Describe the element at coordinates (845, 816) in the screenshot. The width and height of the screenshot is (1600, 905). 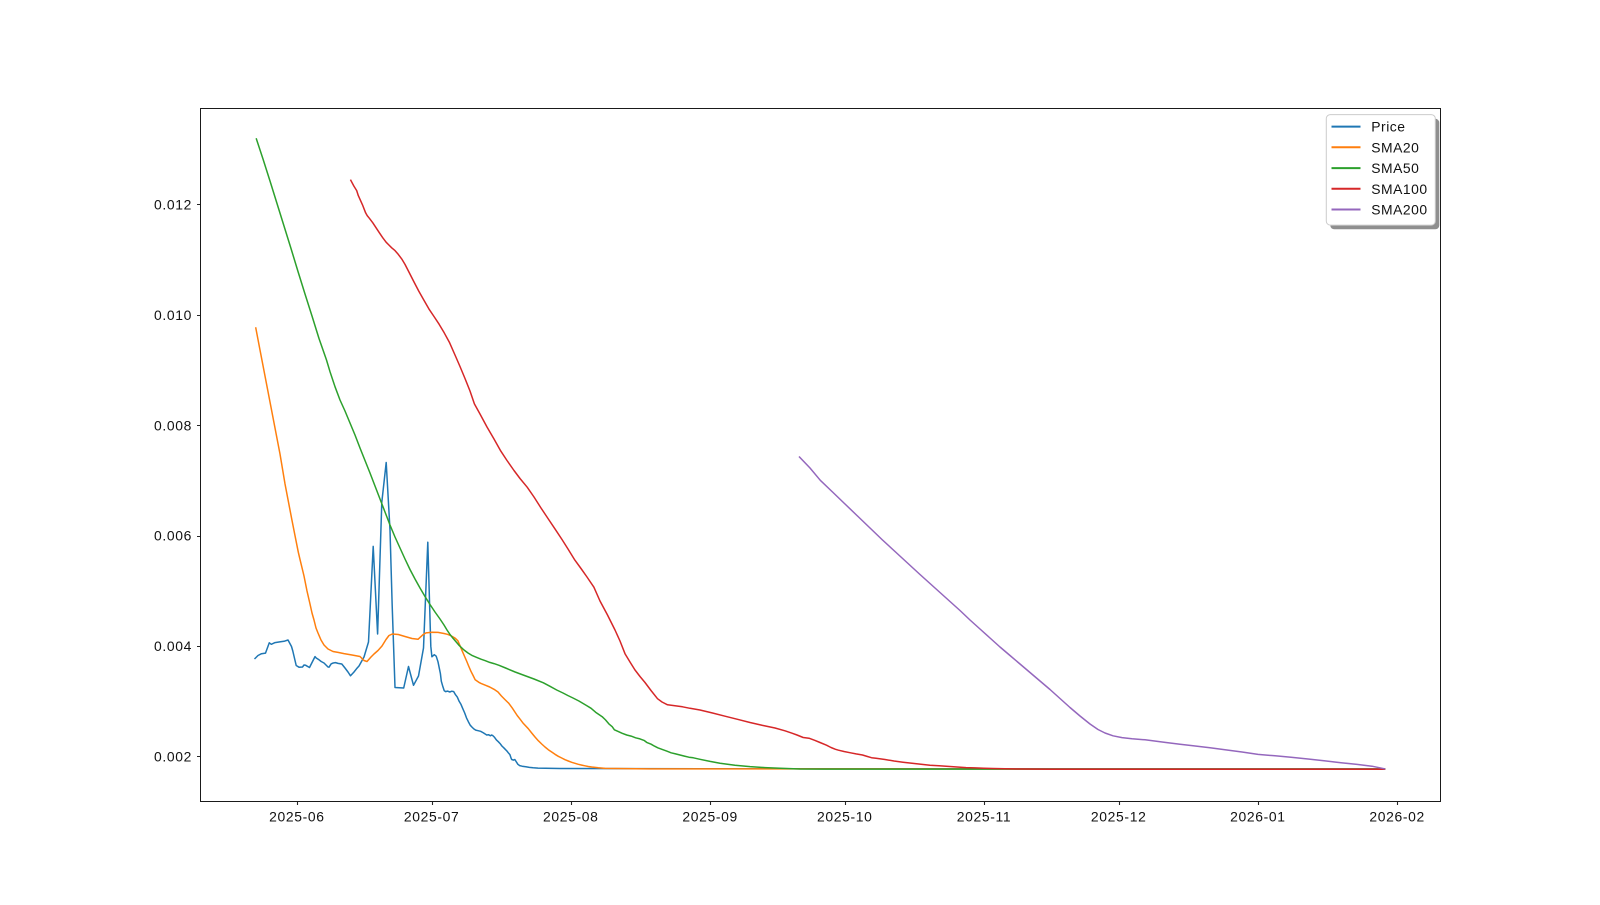
I see `svg-text: 2025-10` at that location.